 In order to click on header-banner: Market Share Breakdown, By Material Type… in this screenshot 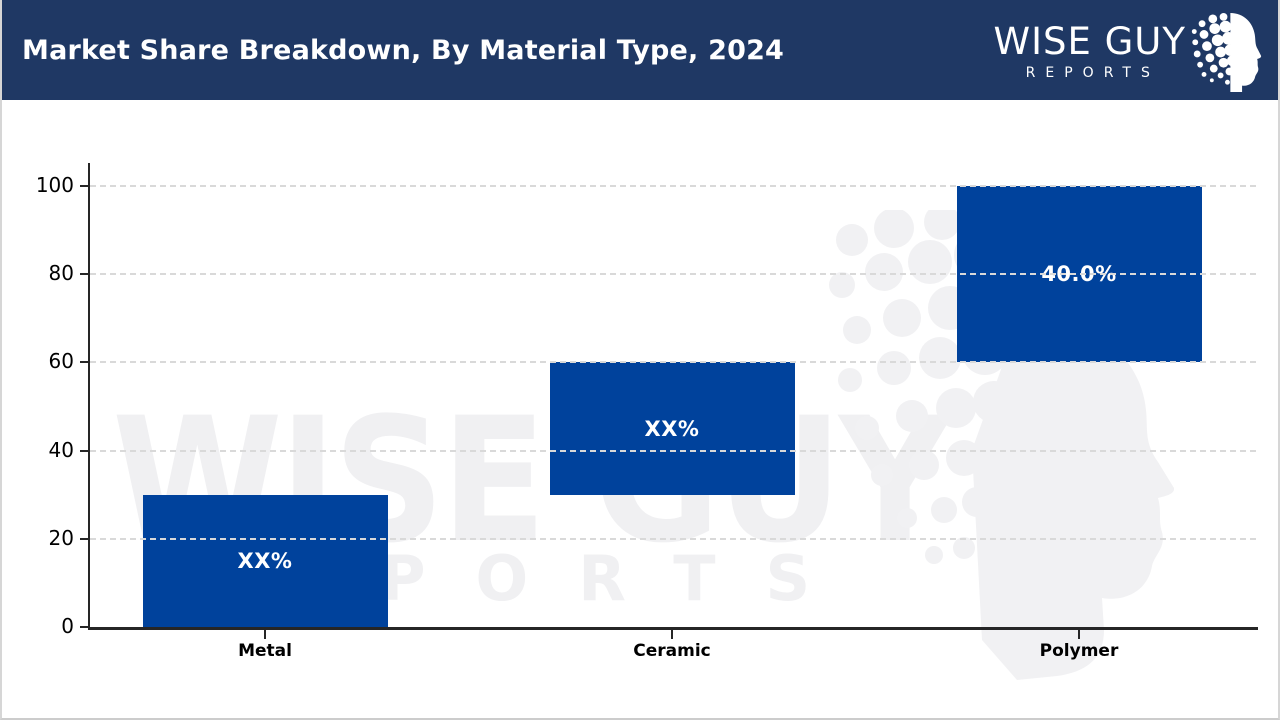, I will do `click(640, 50)`.